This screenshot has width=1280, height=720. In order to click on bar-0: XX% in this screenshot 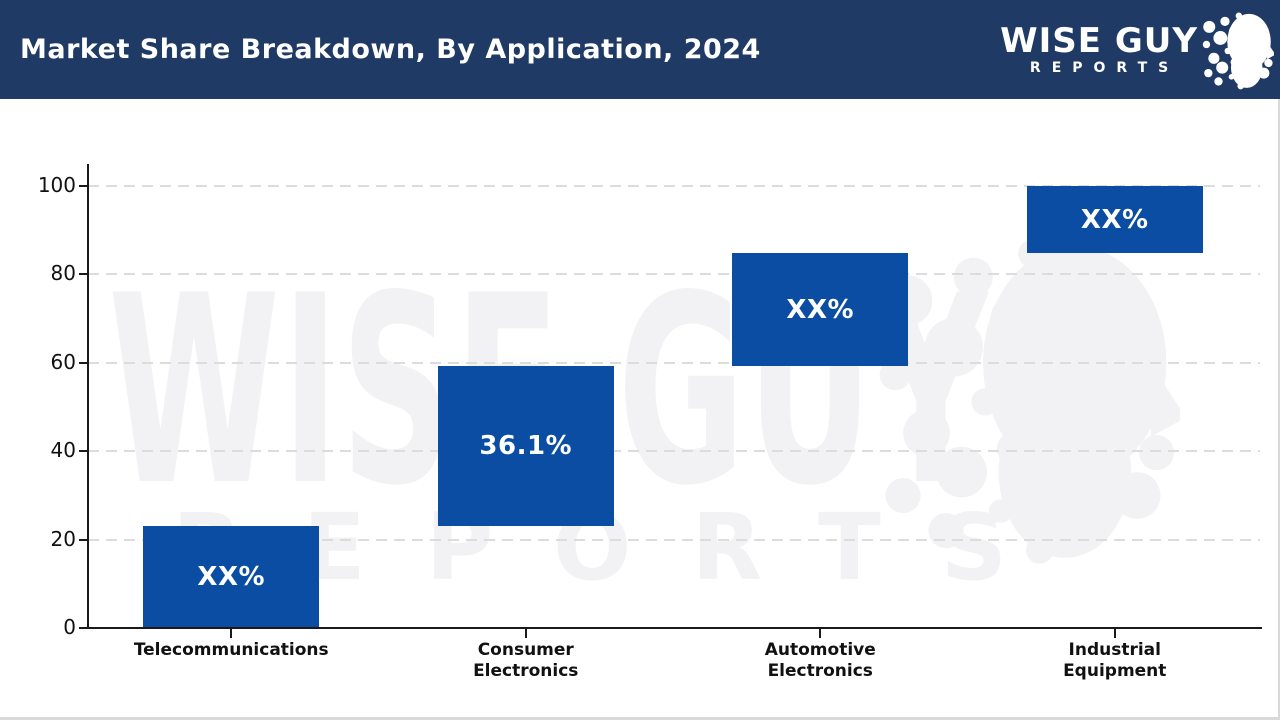, I will do `click(231, 576)`.